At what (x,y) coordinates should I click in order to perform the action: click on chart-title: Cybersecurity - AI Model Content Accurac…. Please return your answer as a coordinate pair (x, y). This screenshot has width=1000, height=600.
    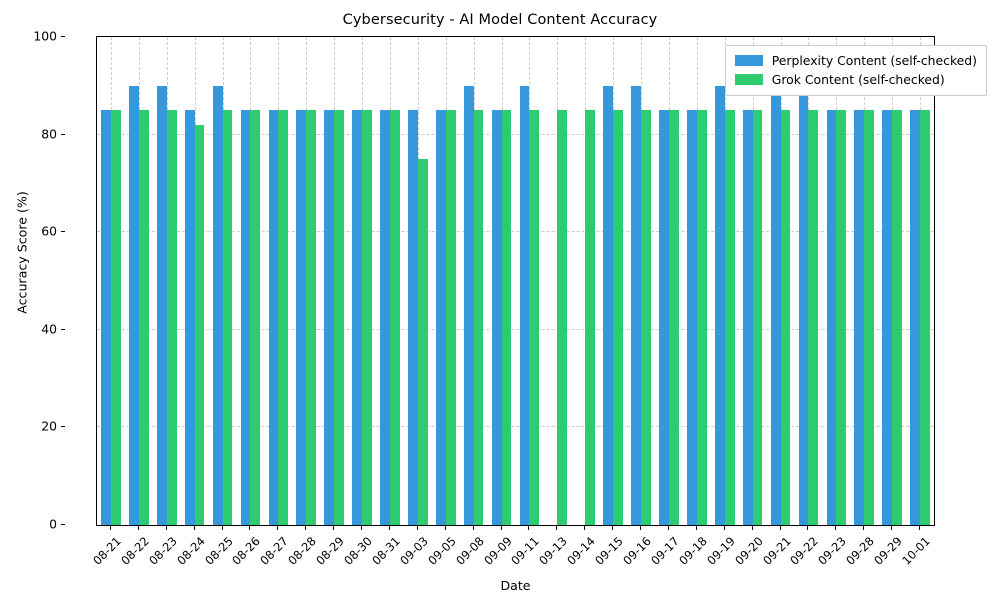
    Looking at the image, I should click on (500, 20).